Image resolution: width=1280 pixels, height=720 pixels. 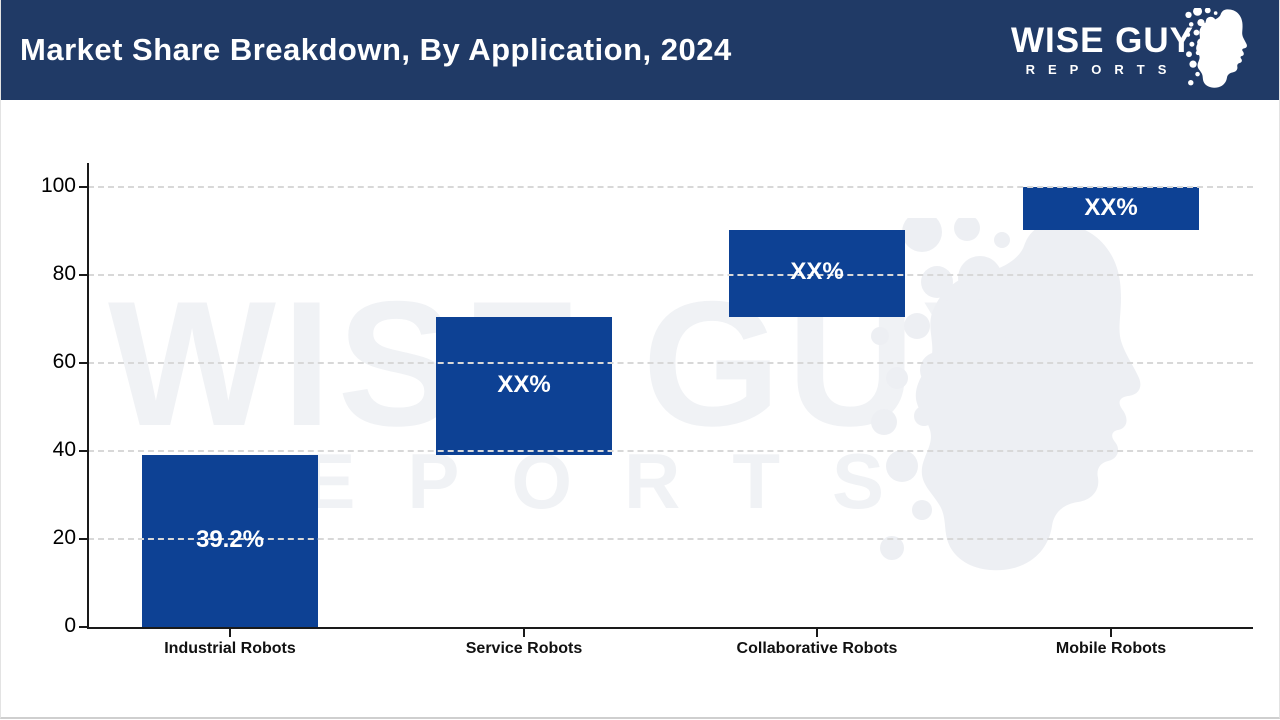 I want to click on bar-service-robots, so click(x=524, y=385).